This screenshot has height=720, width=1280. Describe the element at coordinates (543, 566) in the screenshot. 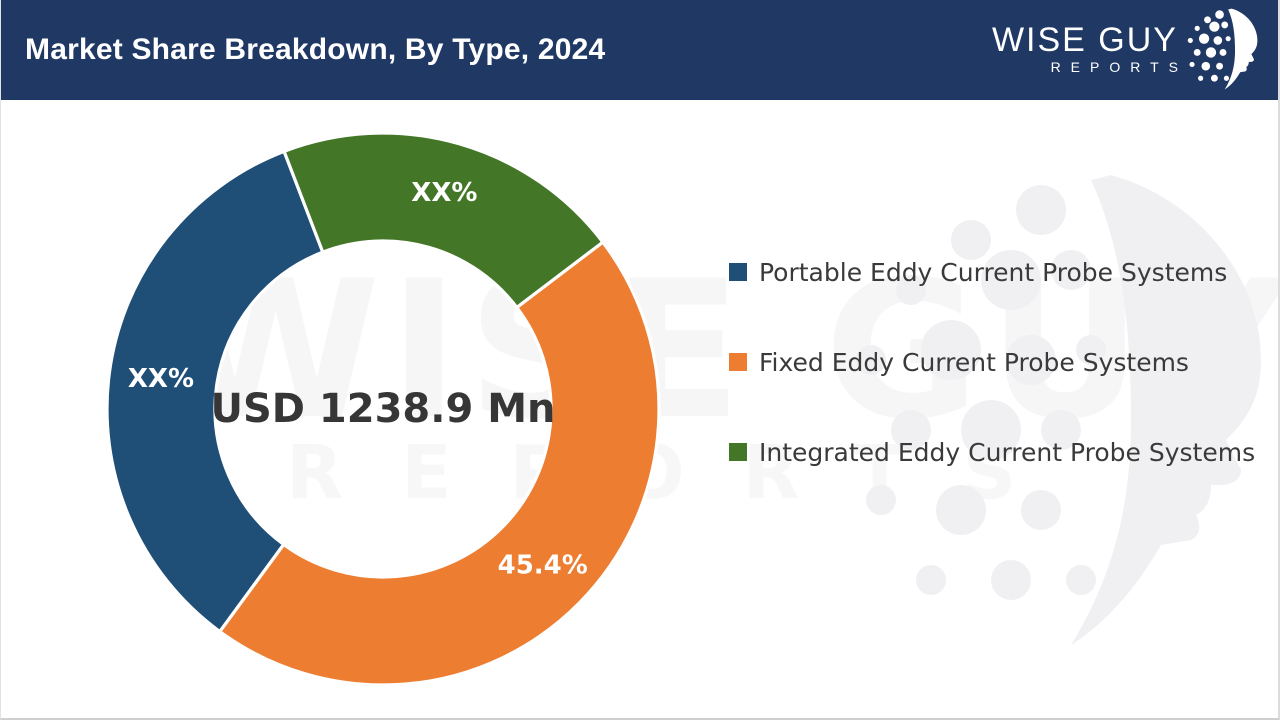

I see `slice-label-1: 45.4%` at that location.